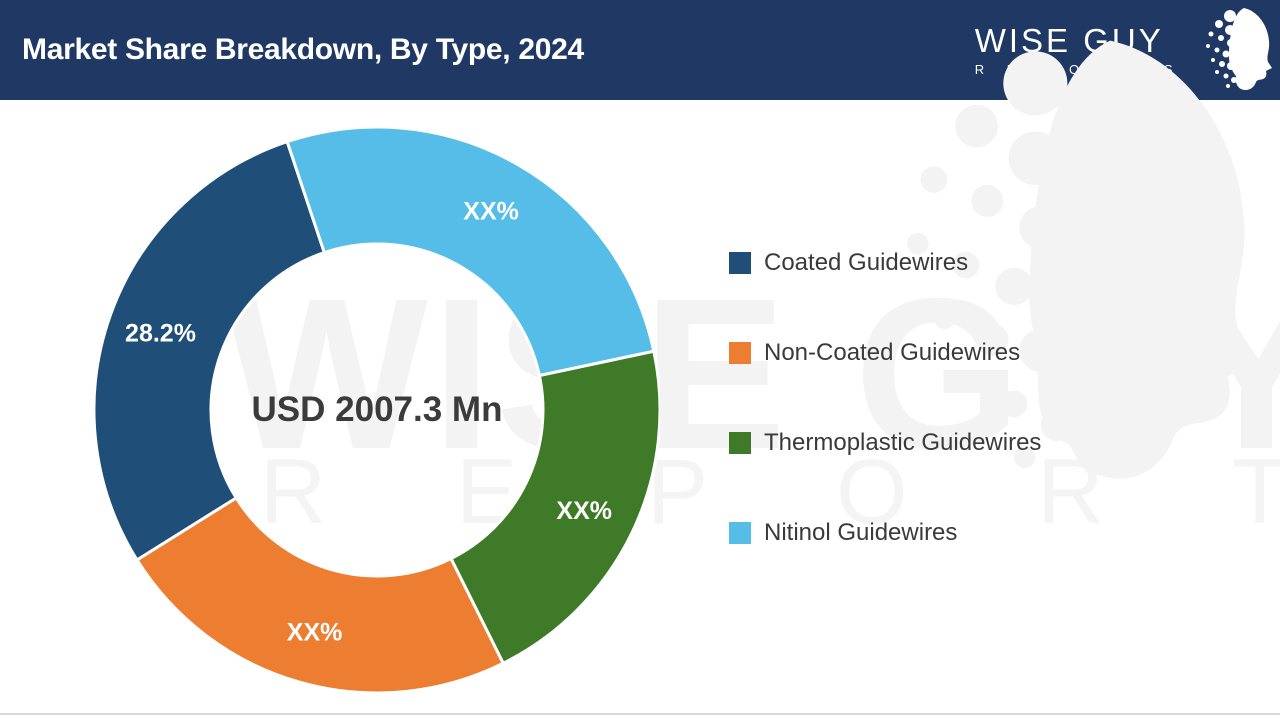 This screenshot has height=720, width=1280. I want to click on donut-segment-coated-guidewires, so click(209, 351).